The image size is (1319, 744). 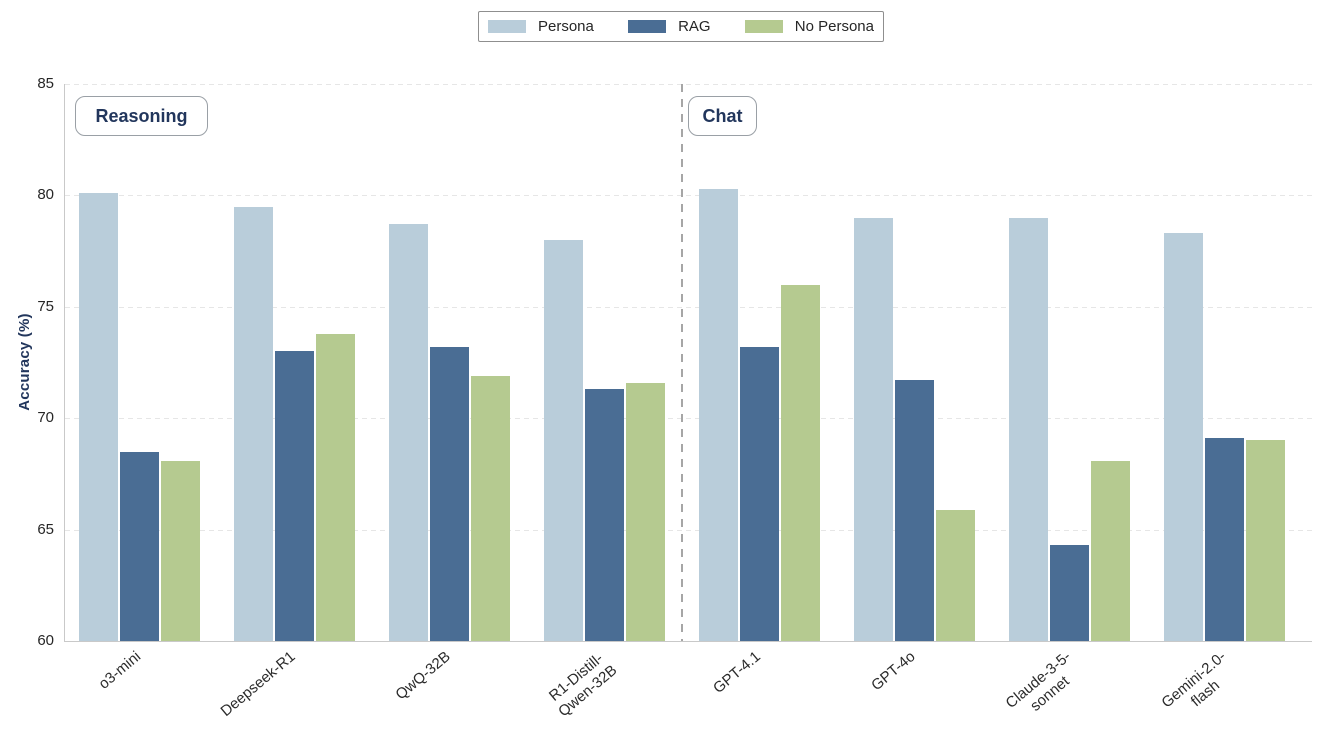 What do you see at coordinates (180, 550) in the screenshot?
I see `bar-no-persona-o3-mini` at bounding box center [180, 550].